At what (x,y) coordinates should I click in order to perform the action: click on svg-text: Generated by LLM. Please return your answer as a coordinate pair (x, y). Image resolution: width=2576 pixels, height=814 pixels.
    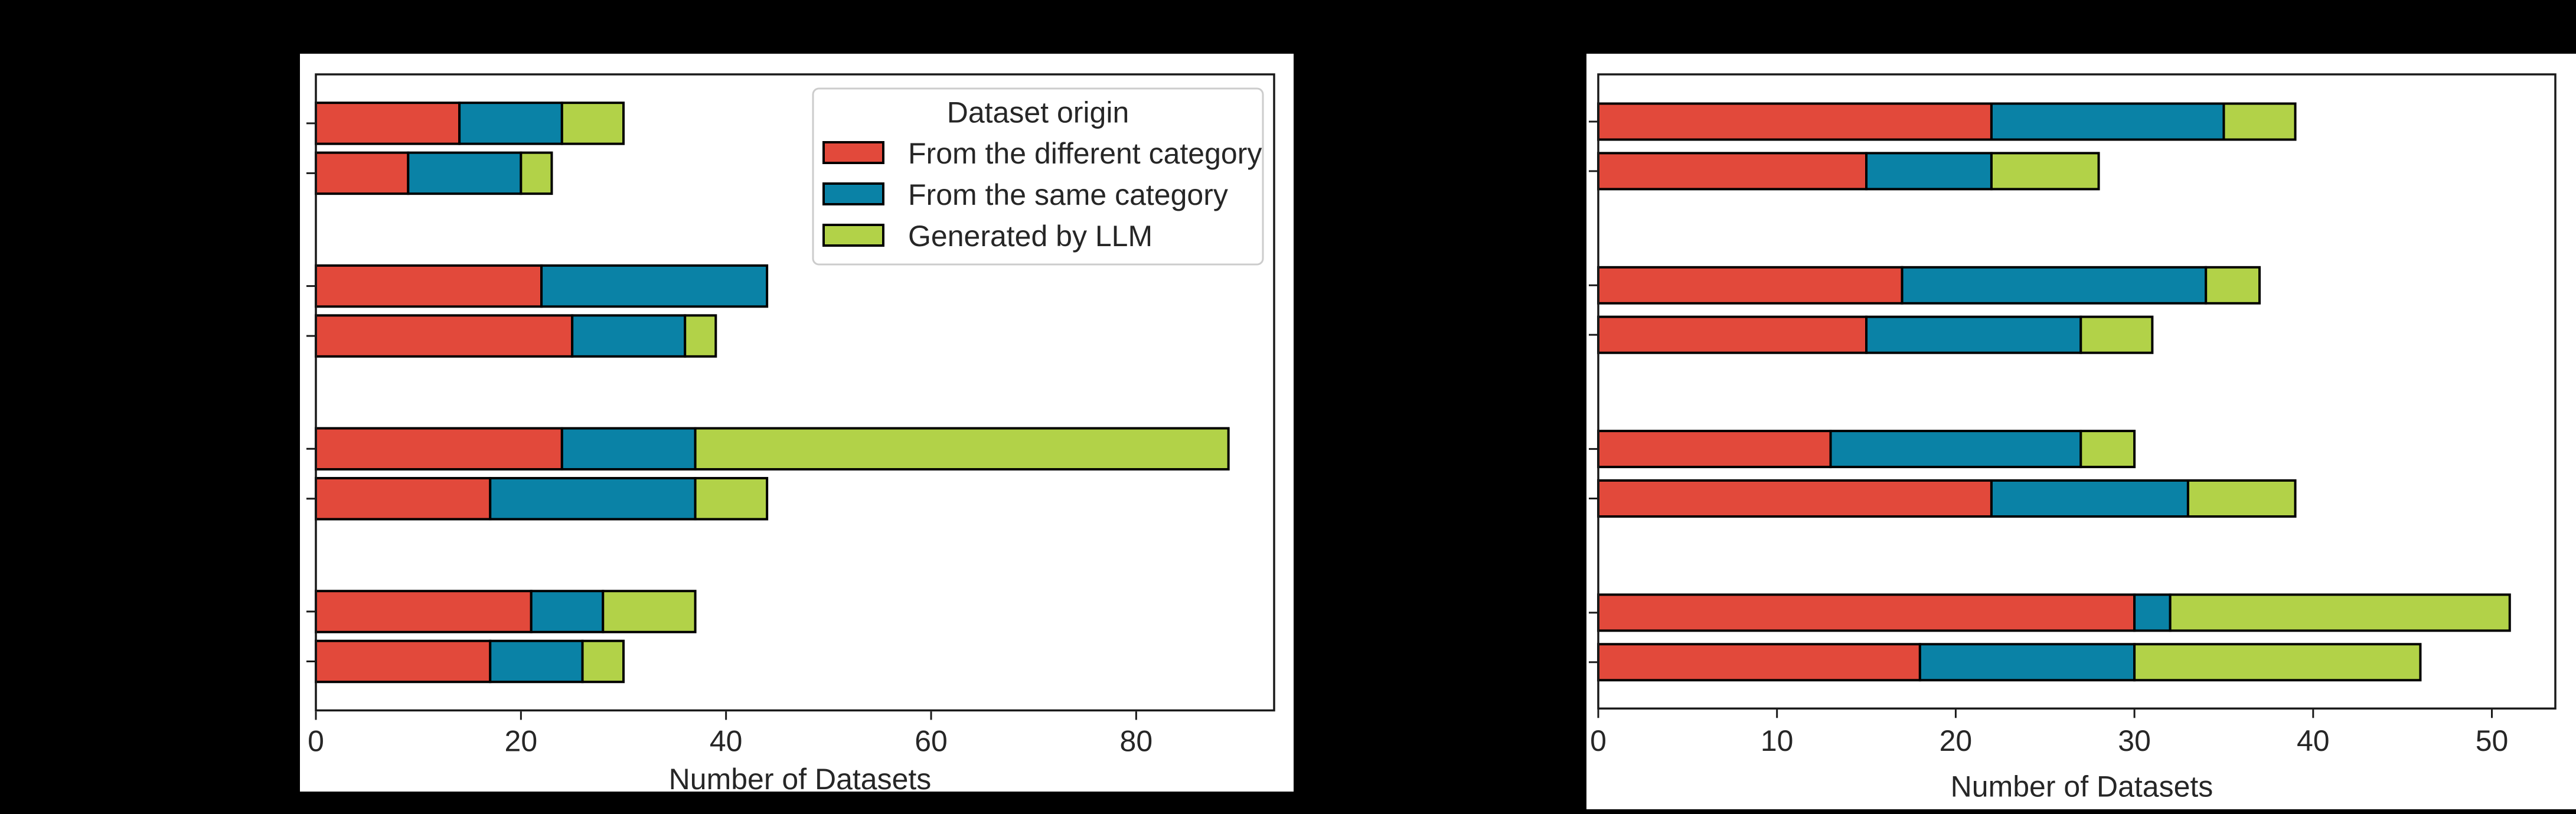
    Looking at the image, I should click on (1030, 236).